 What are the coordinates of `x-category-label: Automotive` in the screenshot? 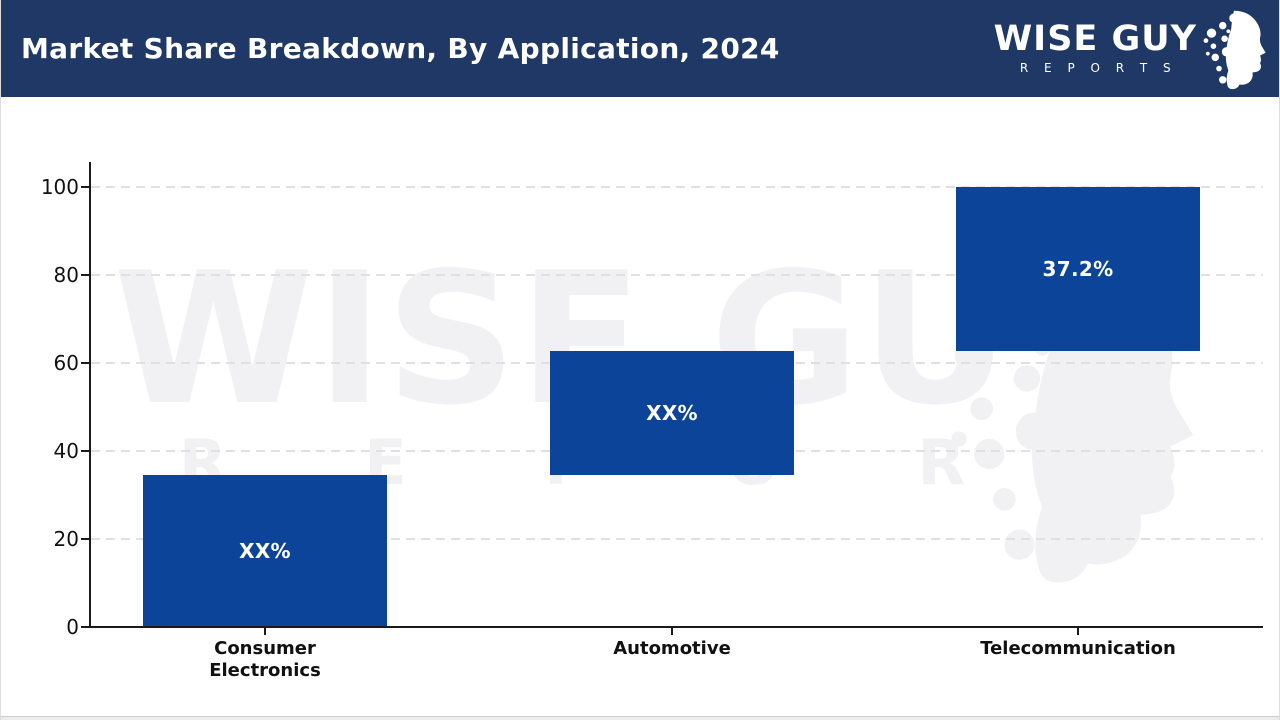 It's located at (672, 648).